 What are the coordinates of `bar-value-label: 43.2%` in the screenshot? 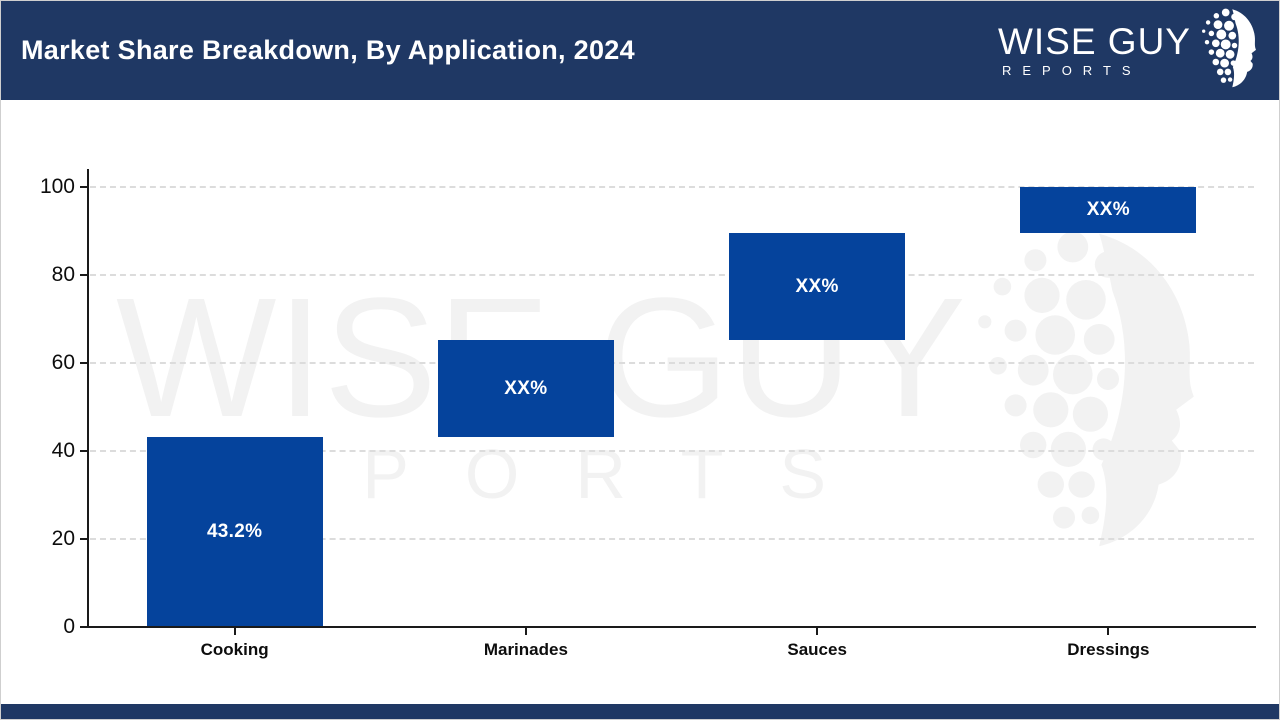 It's located at (234, 531).